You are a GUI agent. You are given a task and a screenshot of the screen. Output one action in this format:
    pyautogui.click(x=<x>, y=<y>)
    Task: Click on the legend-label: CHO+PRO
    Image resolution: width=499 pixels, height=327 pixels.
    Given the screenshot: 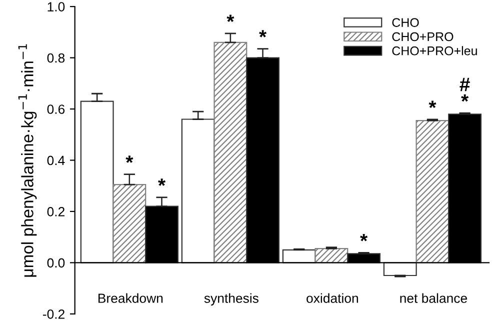 What is the action you would take?
    pyautogui.click(x=423, y=37)
    